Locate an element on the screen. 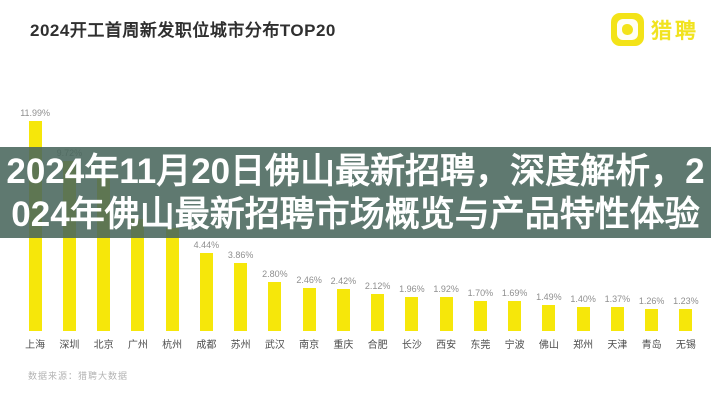 The width and height of the screenshot is (711, 400). x-axis-label: 苏州 is located at coordinates (240, 345).